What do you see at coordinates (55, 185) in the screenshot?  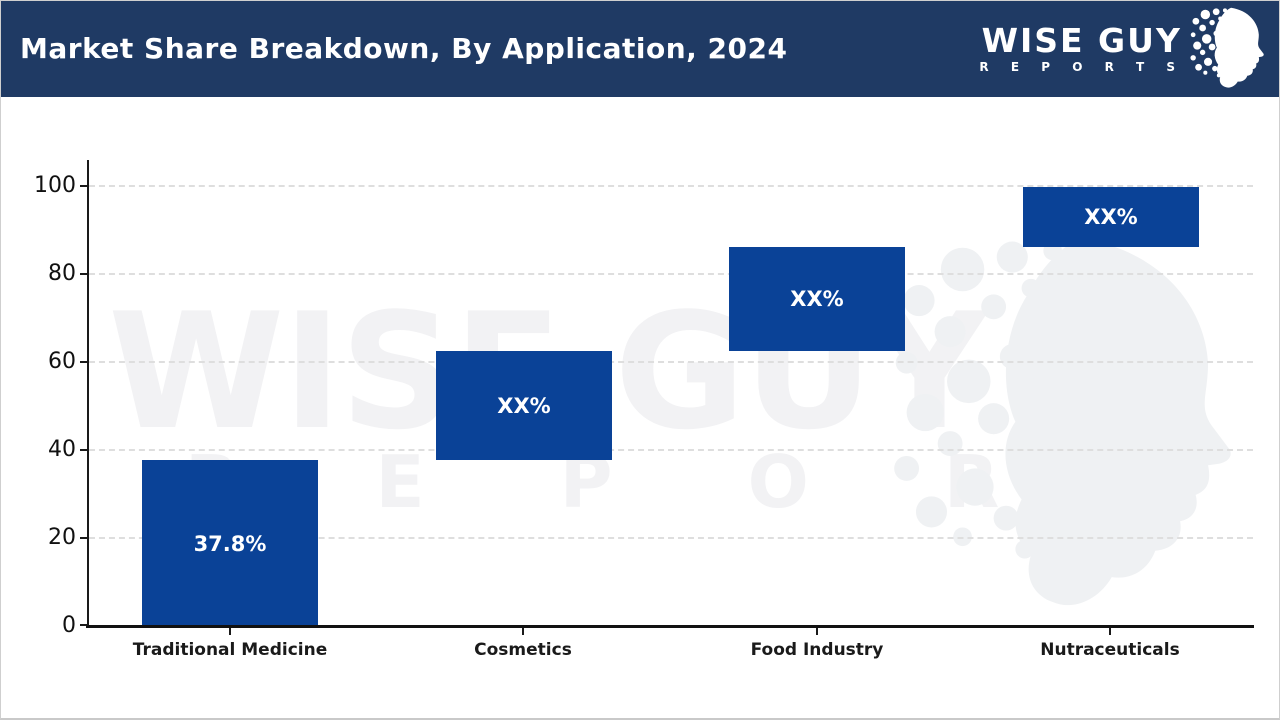 I see `y-tick-label: 100` at bounding box center [55, 185].